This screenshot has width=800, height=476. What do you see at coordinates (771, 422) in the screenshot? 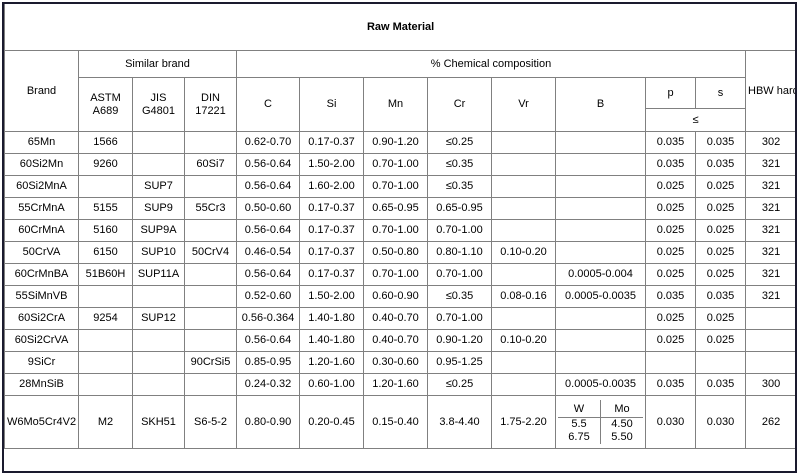
I see `cell-hbw-hardness: 262` at bounding box center [771, 422].